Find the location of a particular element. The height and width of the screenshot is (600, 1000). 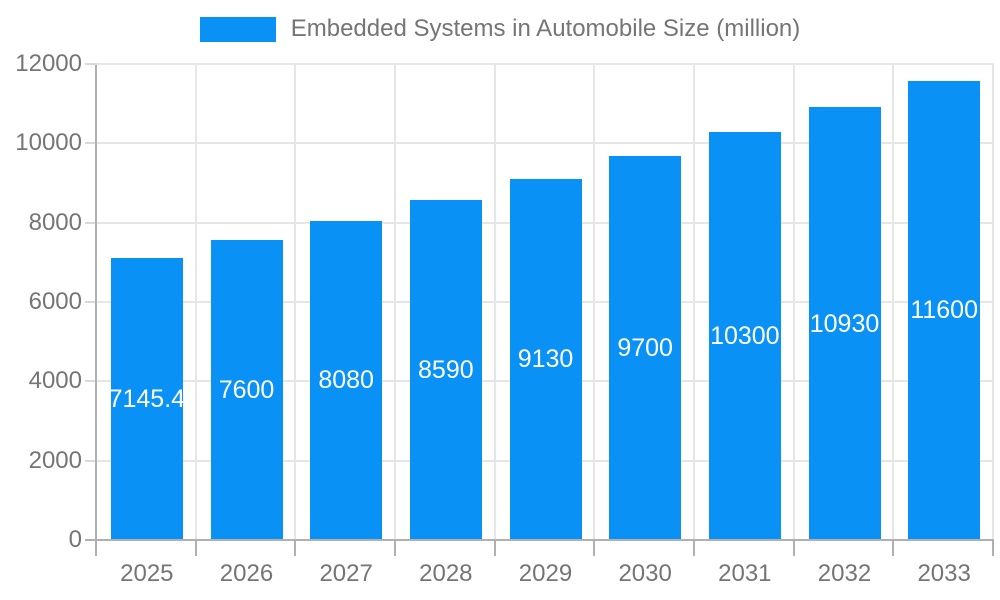

y-axis-tick-label: 12000 is located at coordinates (48, 63).